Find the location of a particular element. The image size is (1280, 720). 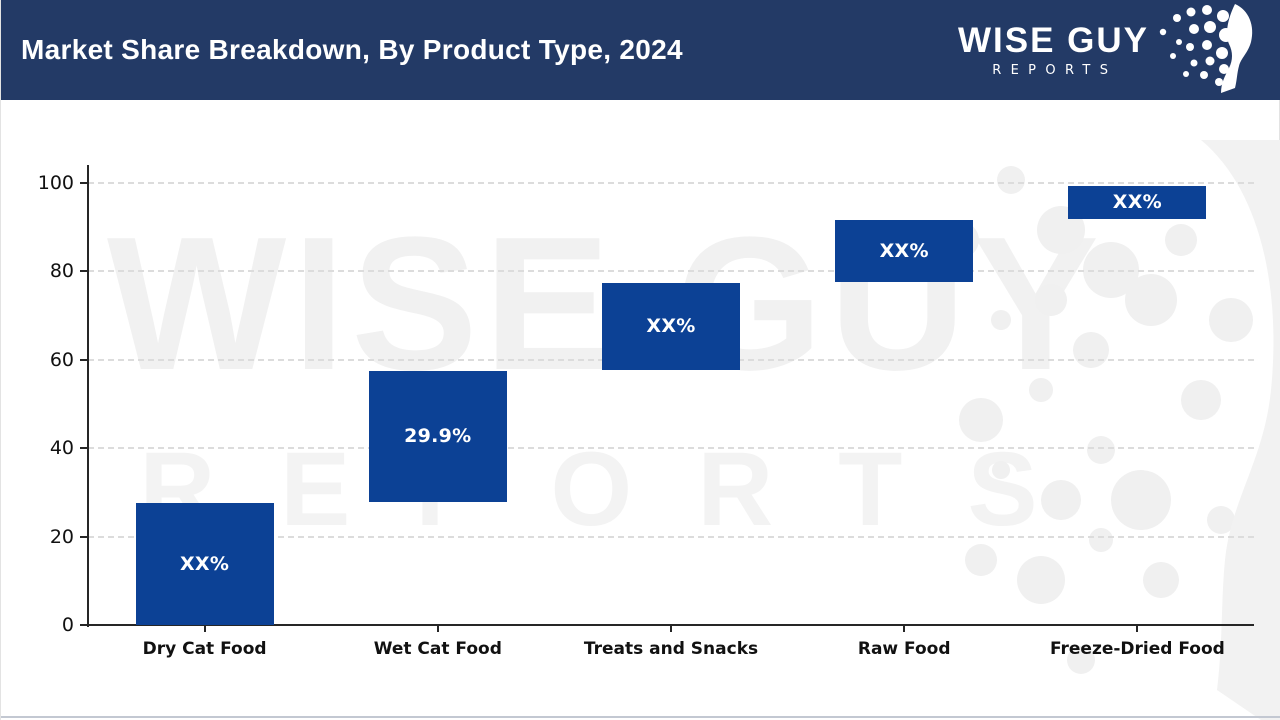

y-tick-label: 40 is located at coordinates (61, 448).